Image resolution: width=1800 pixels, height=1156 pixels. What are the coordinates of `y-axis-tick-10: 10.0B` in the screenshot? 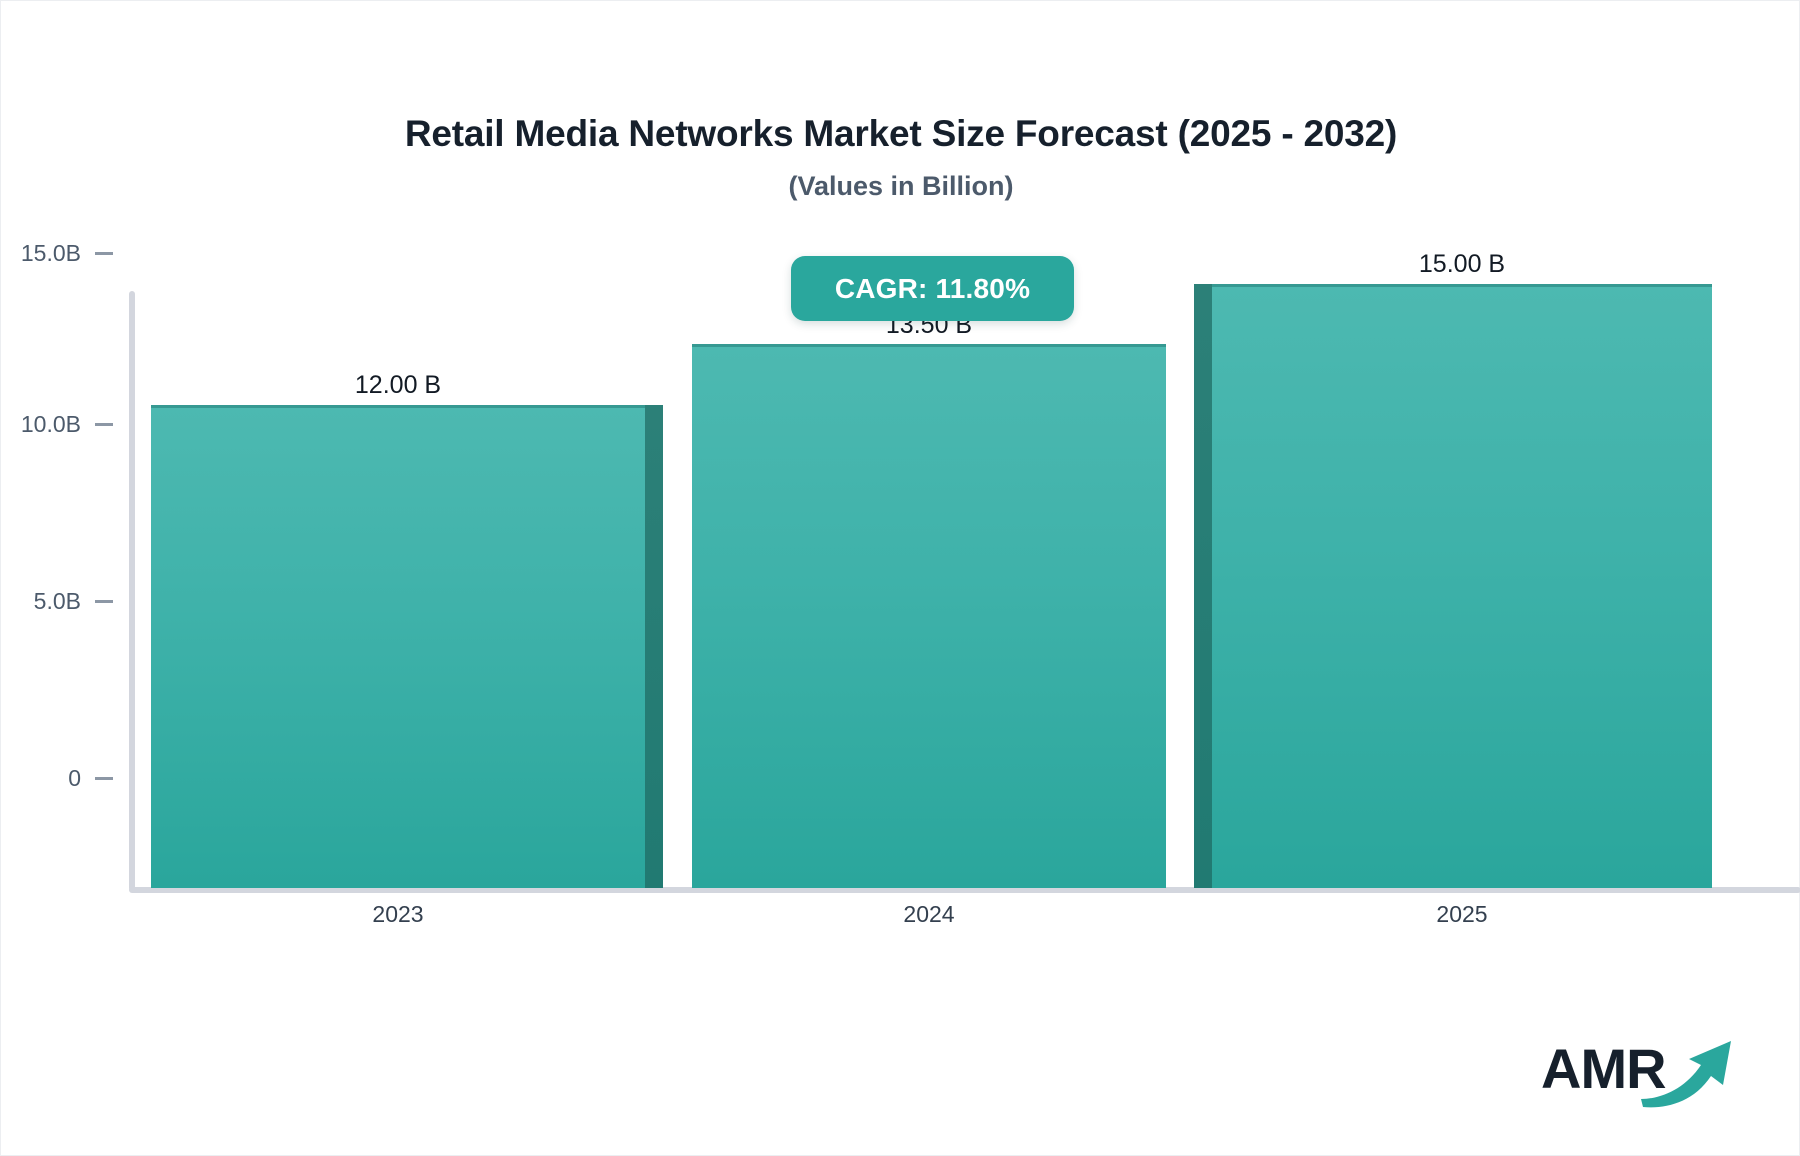 It's located at (61, 423).